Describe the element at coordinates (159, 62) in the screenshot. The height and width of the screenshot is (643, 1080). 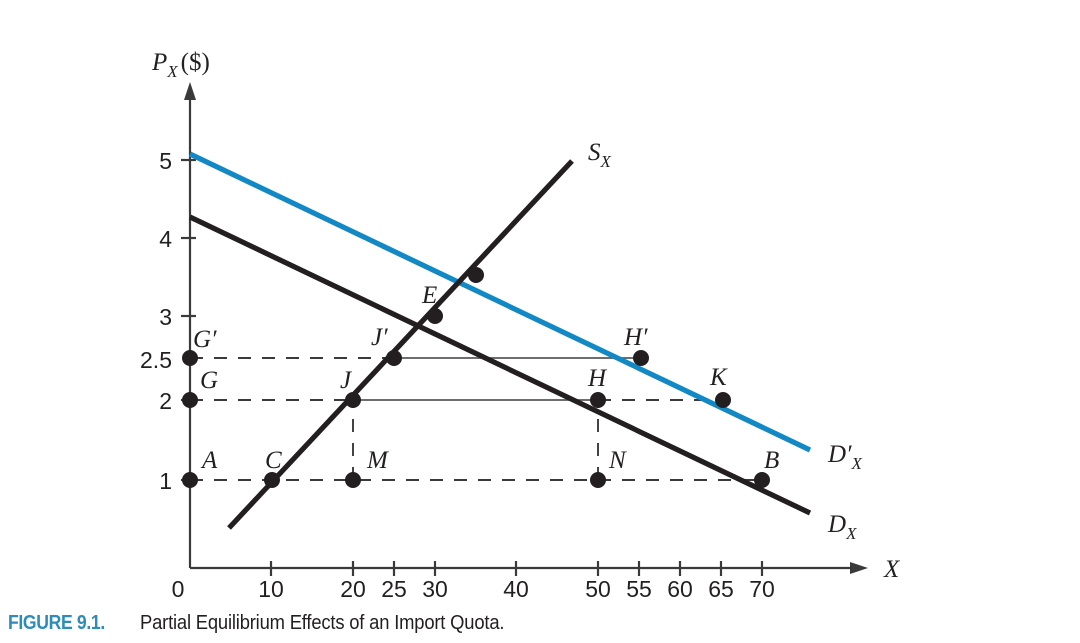
I see `y-axis-title-main: P` at that location.